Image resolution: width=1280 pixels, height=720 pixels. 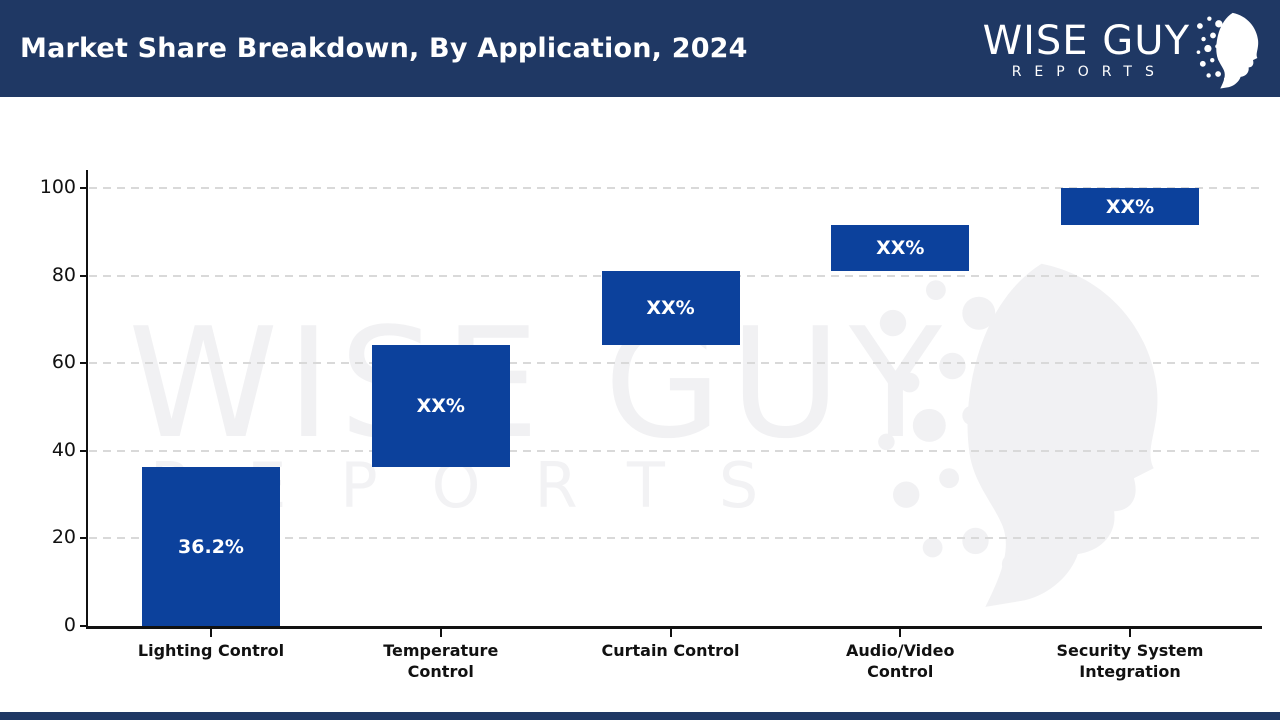 What do you see at coordinates (900, 661) in the screenshot?
I see `category-label: Audio/Video Control` at bounding box center [900, 661].